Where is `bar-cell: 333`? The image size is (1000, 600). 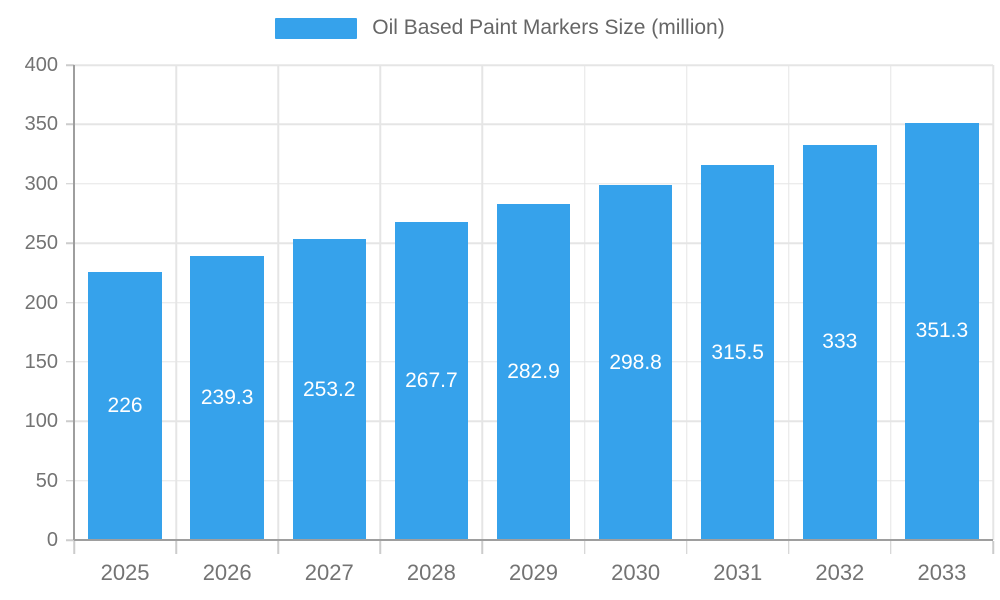
bar-cell: 333 is located at coordinates (840, 302).